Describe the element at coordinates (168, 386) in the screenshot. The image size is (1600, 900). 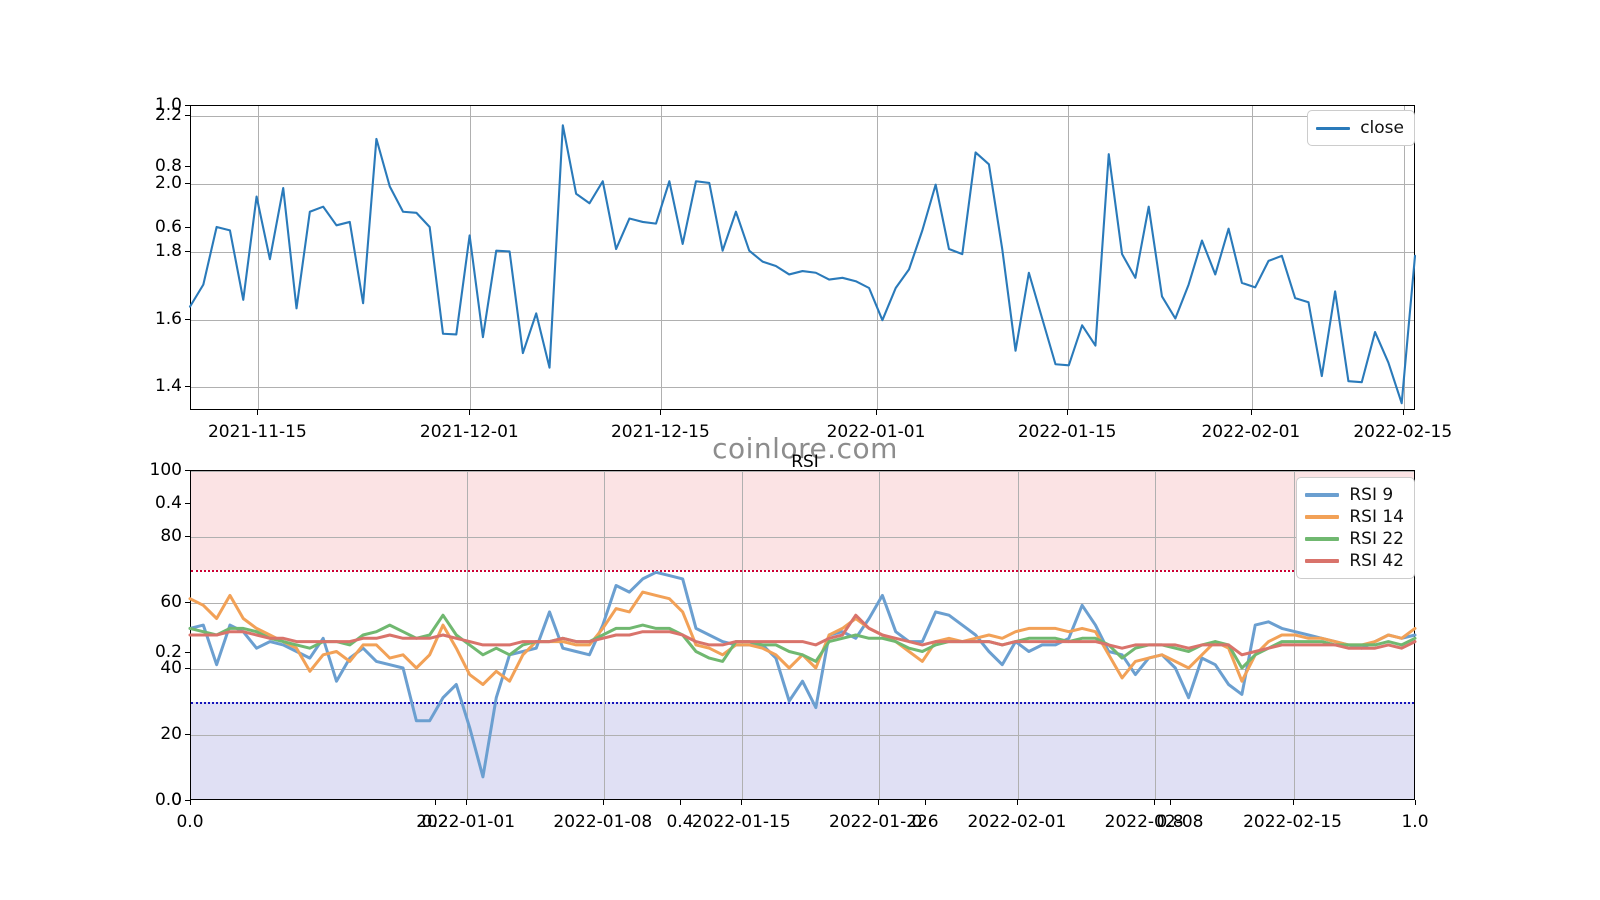
I see `price-y-tick-label: 1.4` at that location.